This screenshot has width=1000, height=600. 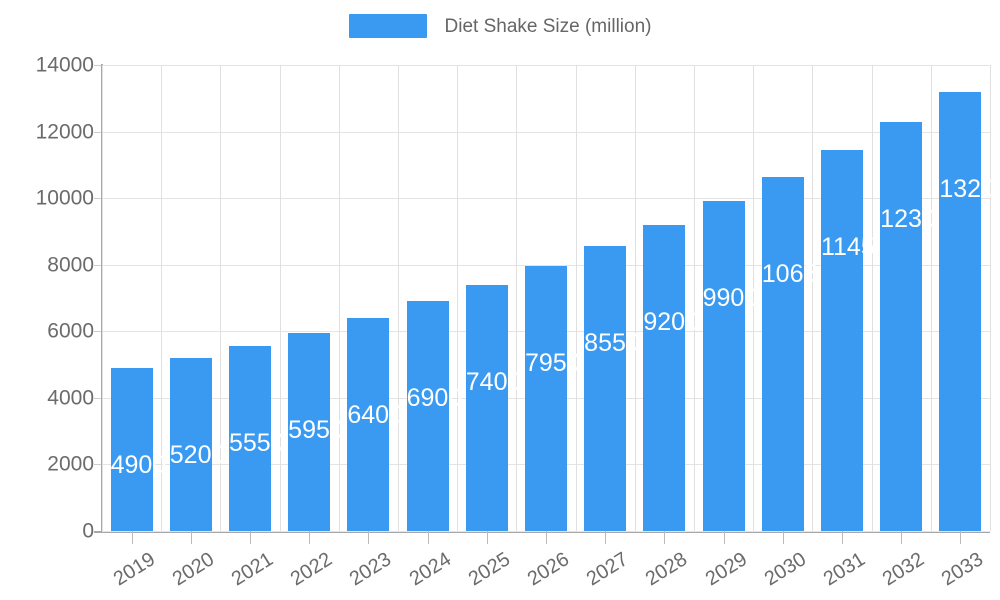 I want to click on y-axis-tick-label: 6000, so click(x=70, y=331).